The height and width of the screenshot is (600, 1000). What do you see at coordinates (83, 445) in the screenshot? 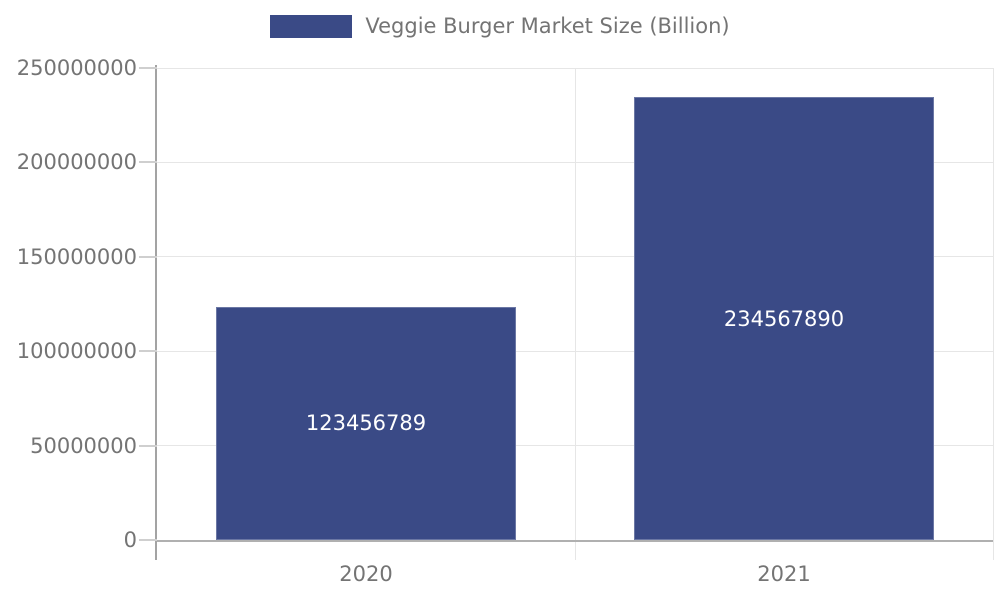
I see `y-tick-label: 50000000` at bounding box center [83, 445].